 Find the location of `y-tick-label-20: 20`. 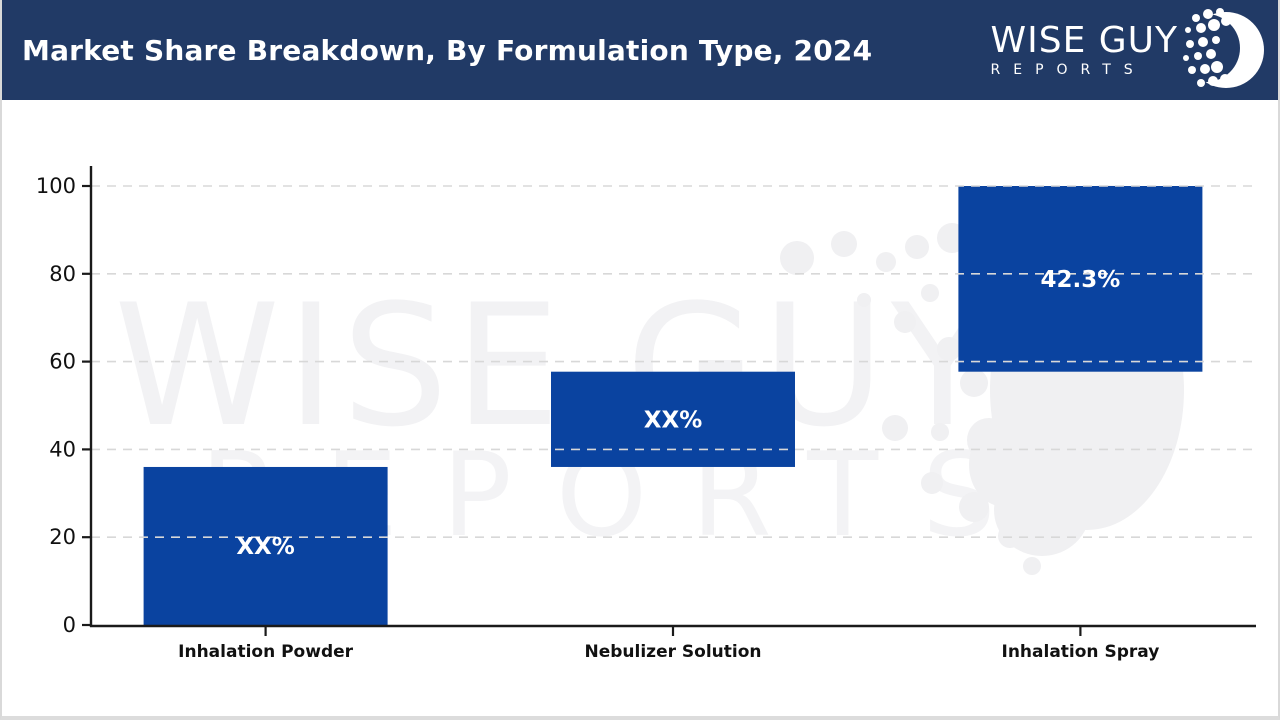

y-tick-label-20: 20 is located at coordinates (62, 537).